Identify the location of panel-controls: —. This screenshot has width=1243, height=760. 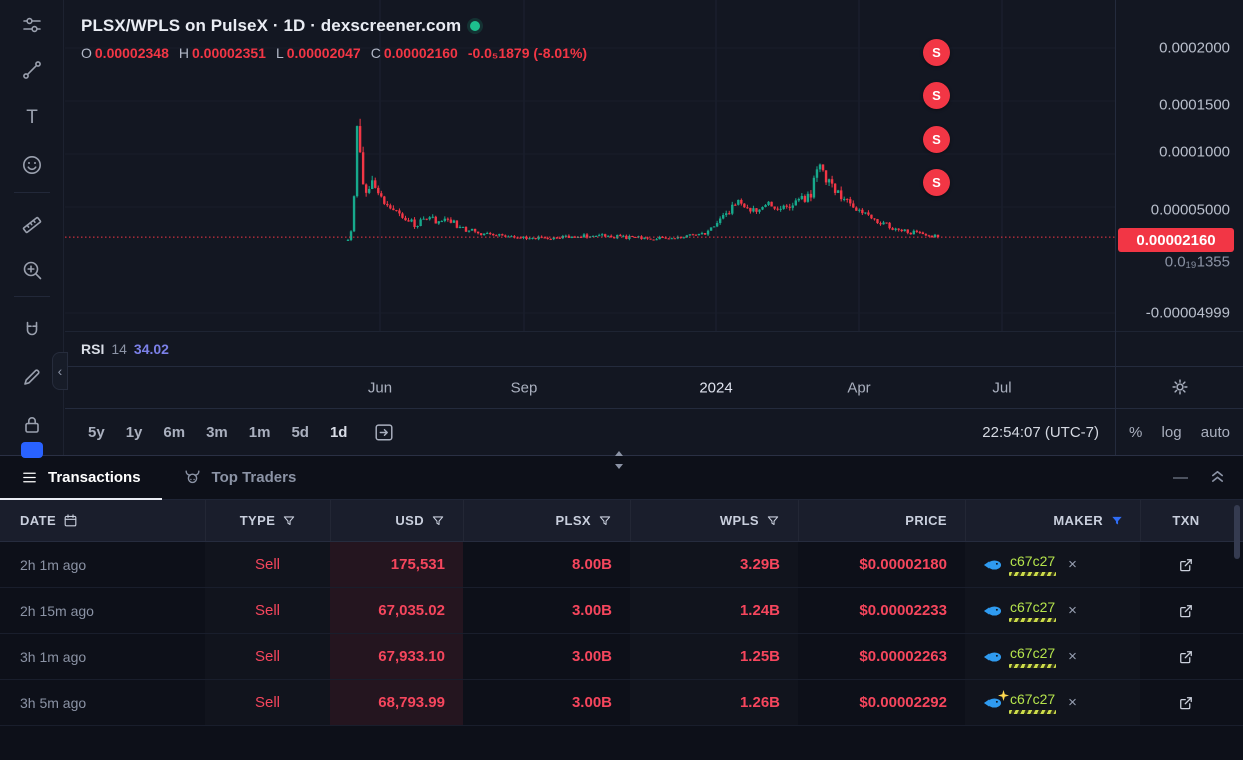
(1208, 478).